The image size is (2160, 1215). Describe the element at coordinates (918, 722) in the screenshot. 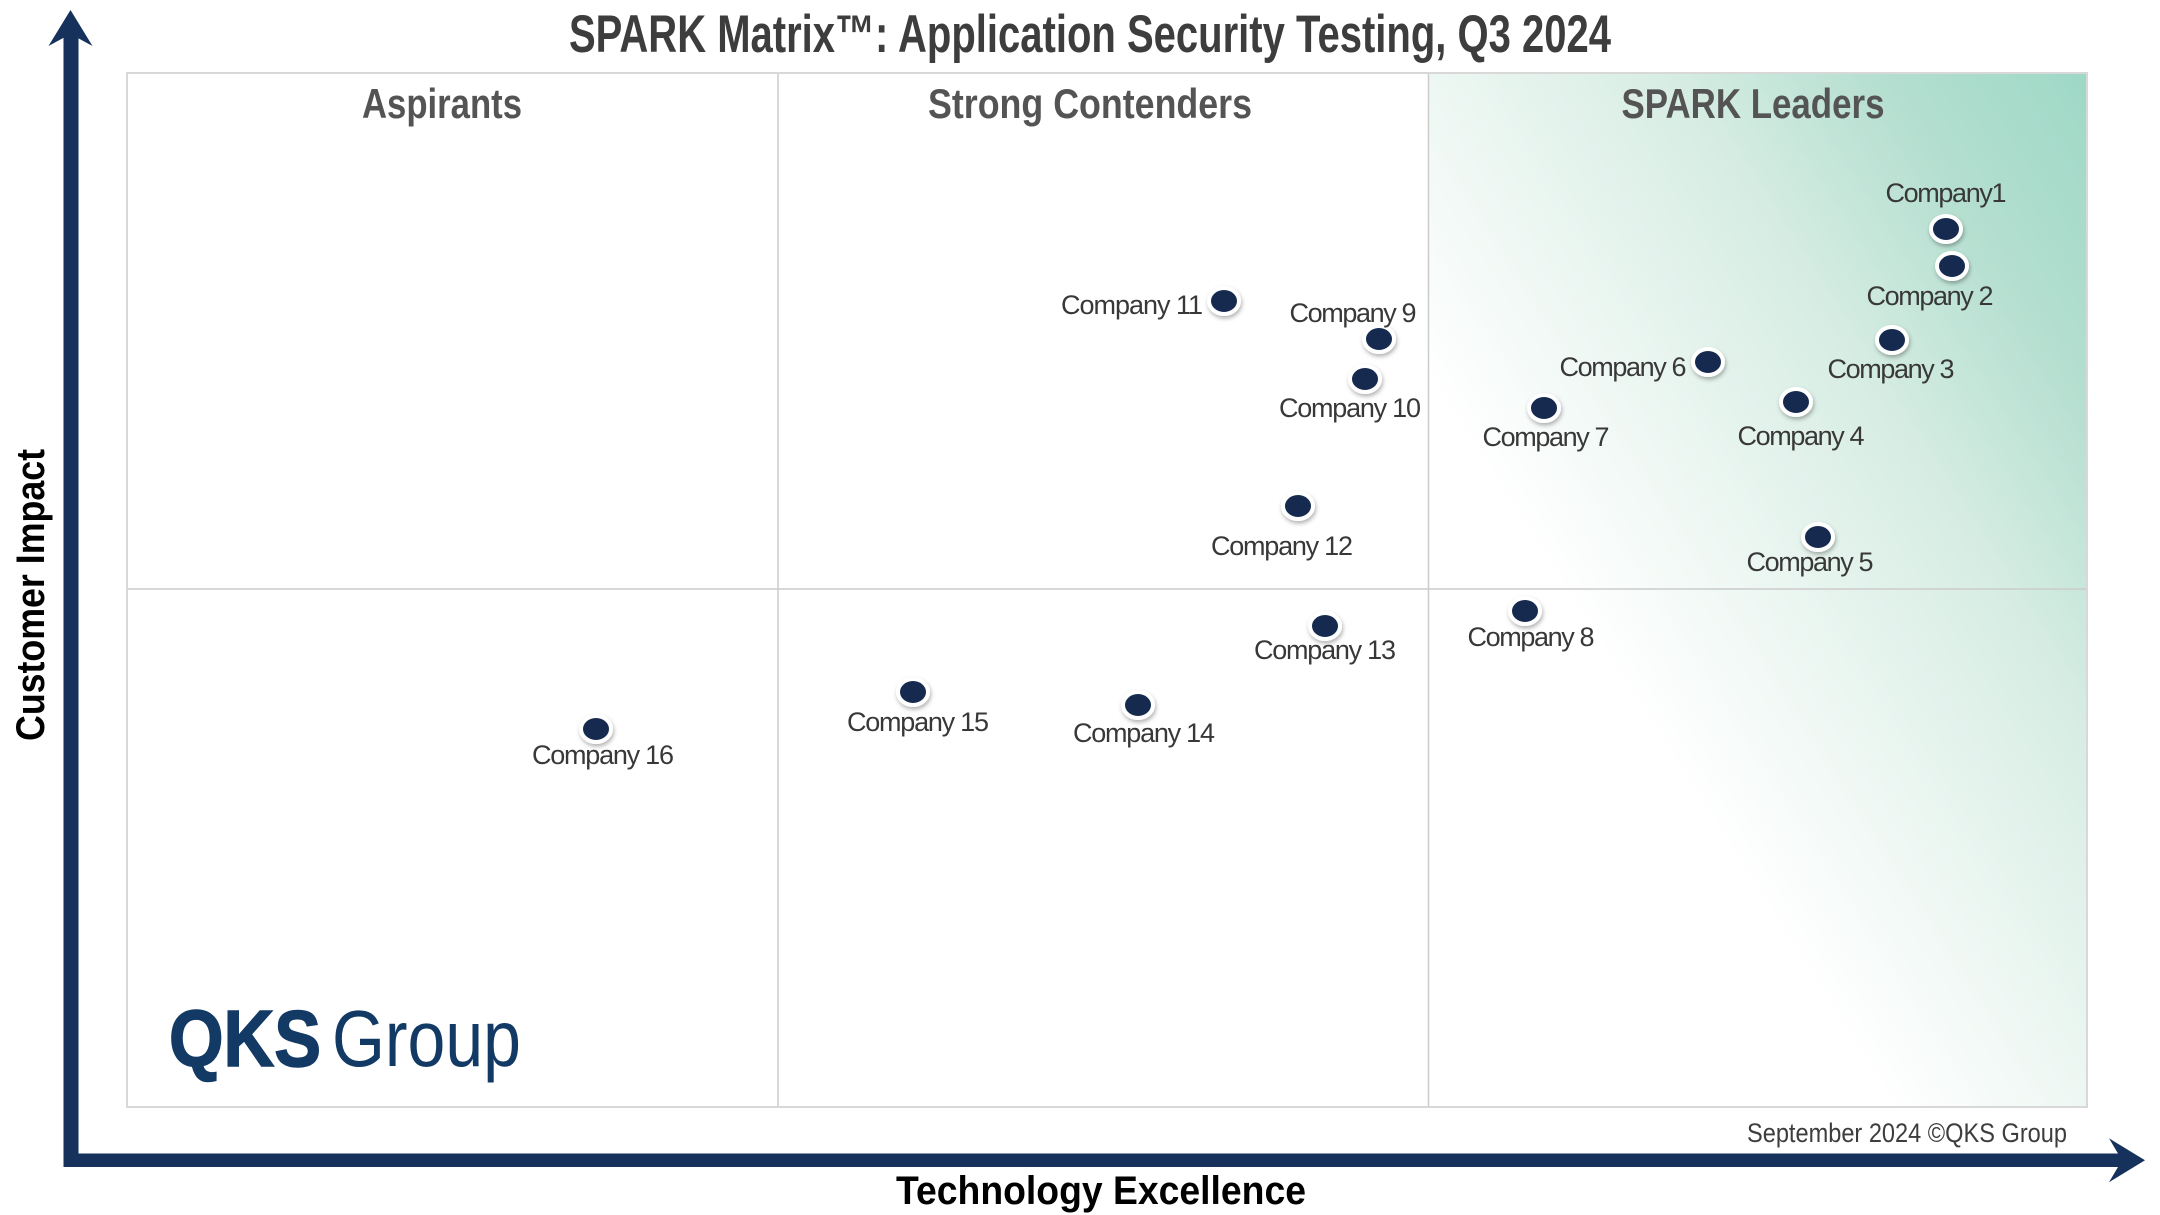

I see `svg-text: Company 15` at that location.